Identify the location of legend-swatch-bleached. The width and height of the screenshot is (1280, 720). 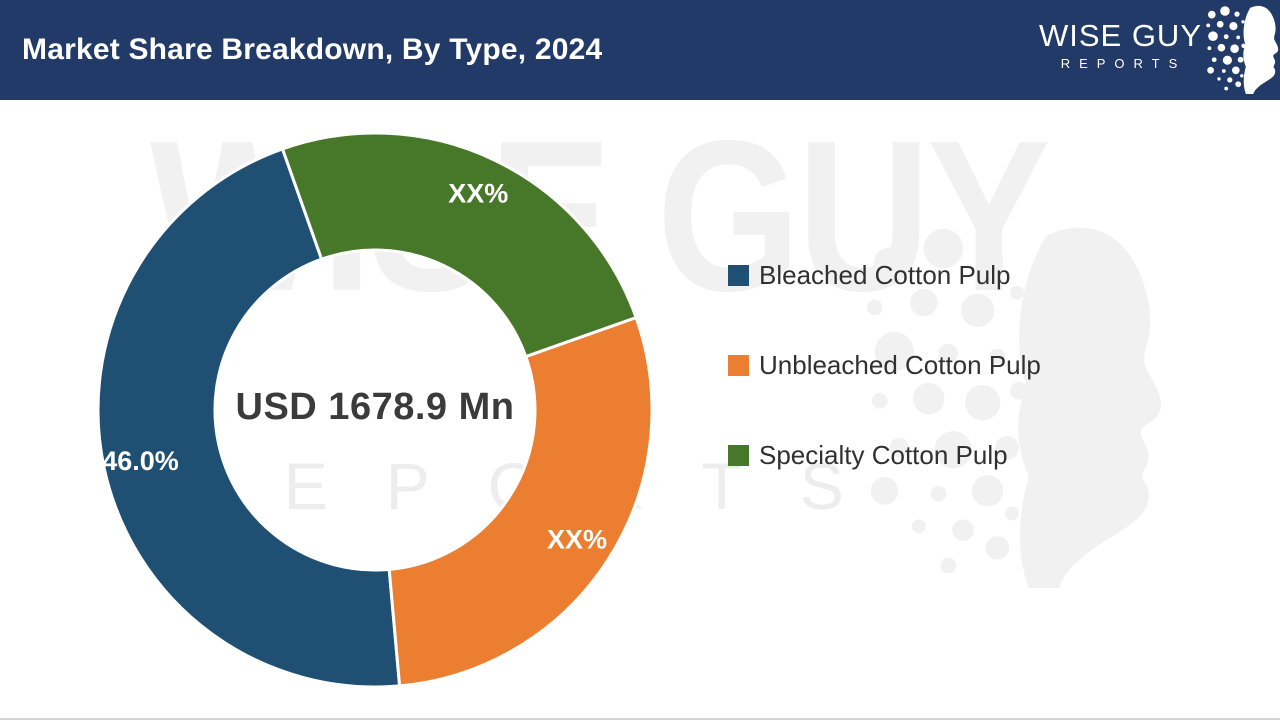
(738, 275).